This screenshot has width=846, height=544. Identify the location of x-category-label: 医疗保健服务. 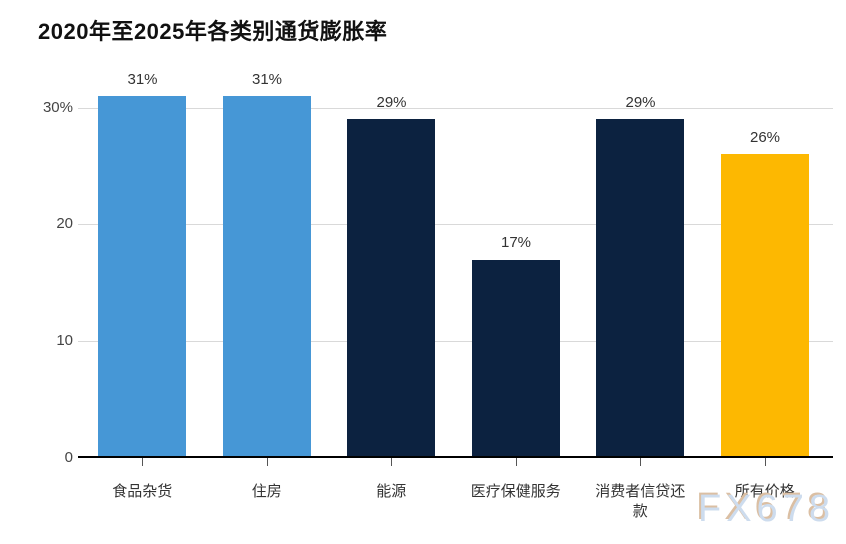
(515, 491).